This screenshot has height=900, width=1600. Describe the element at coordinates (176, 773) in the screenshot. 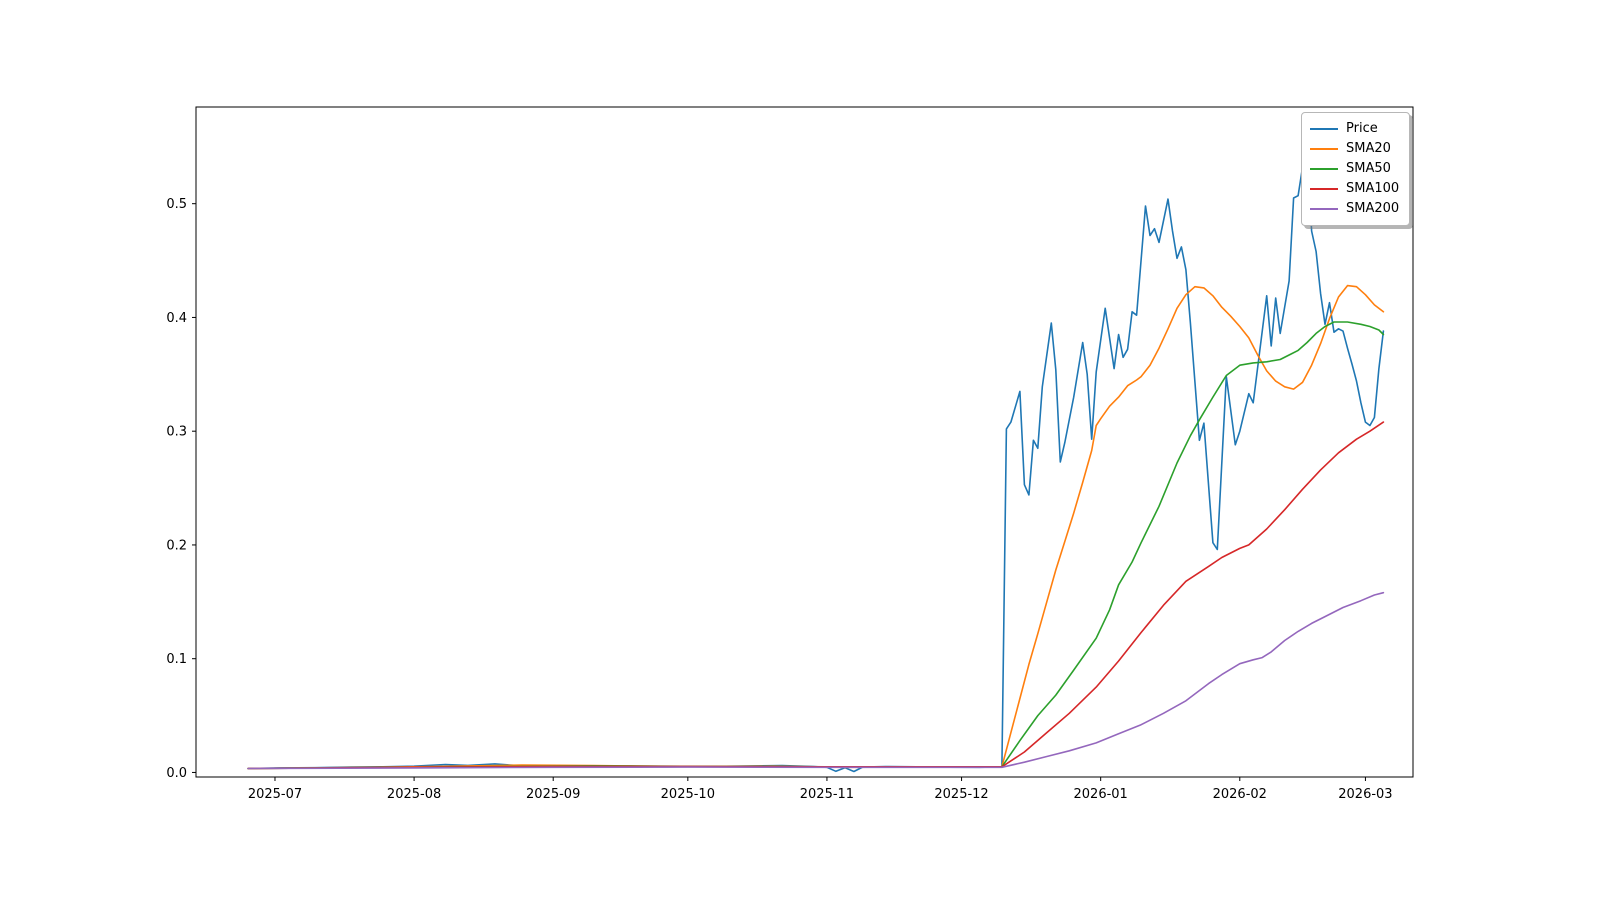

I see `y-tick-label: 0.0` at that location.